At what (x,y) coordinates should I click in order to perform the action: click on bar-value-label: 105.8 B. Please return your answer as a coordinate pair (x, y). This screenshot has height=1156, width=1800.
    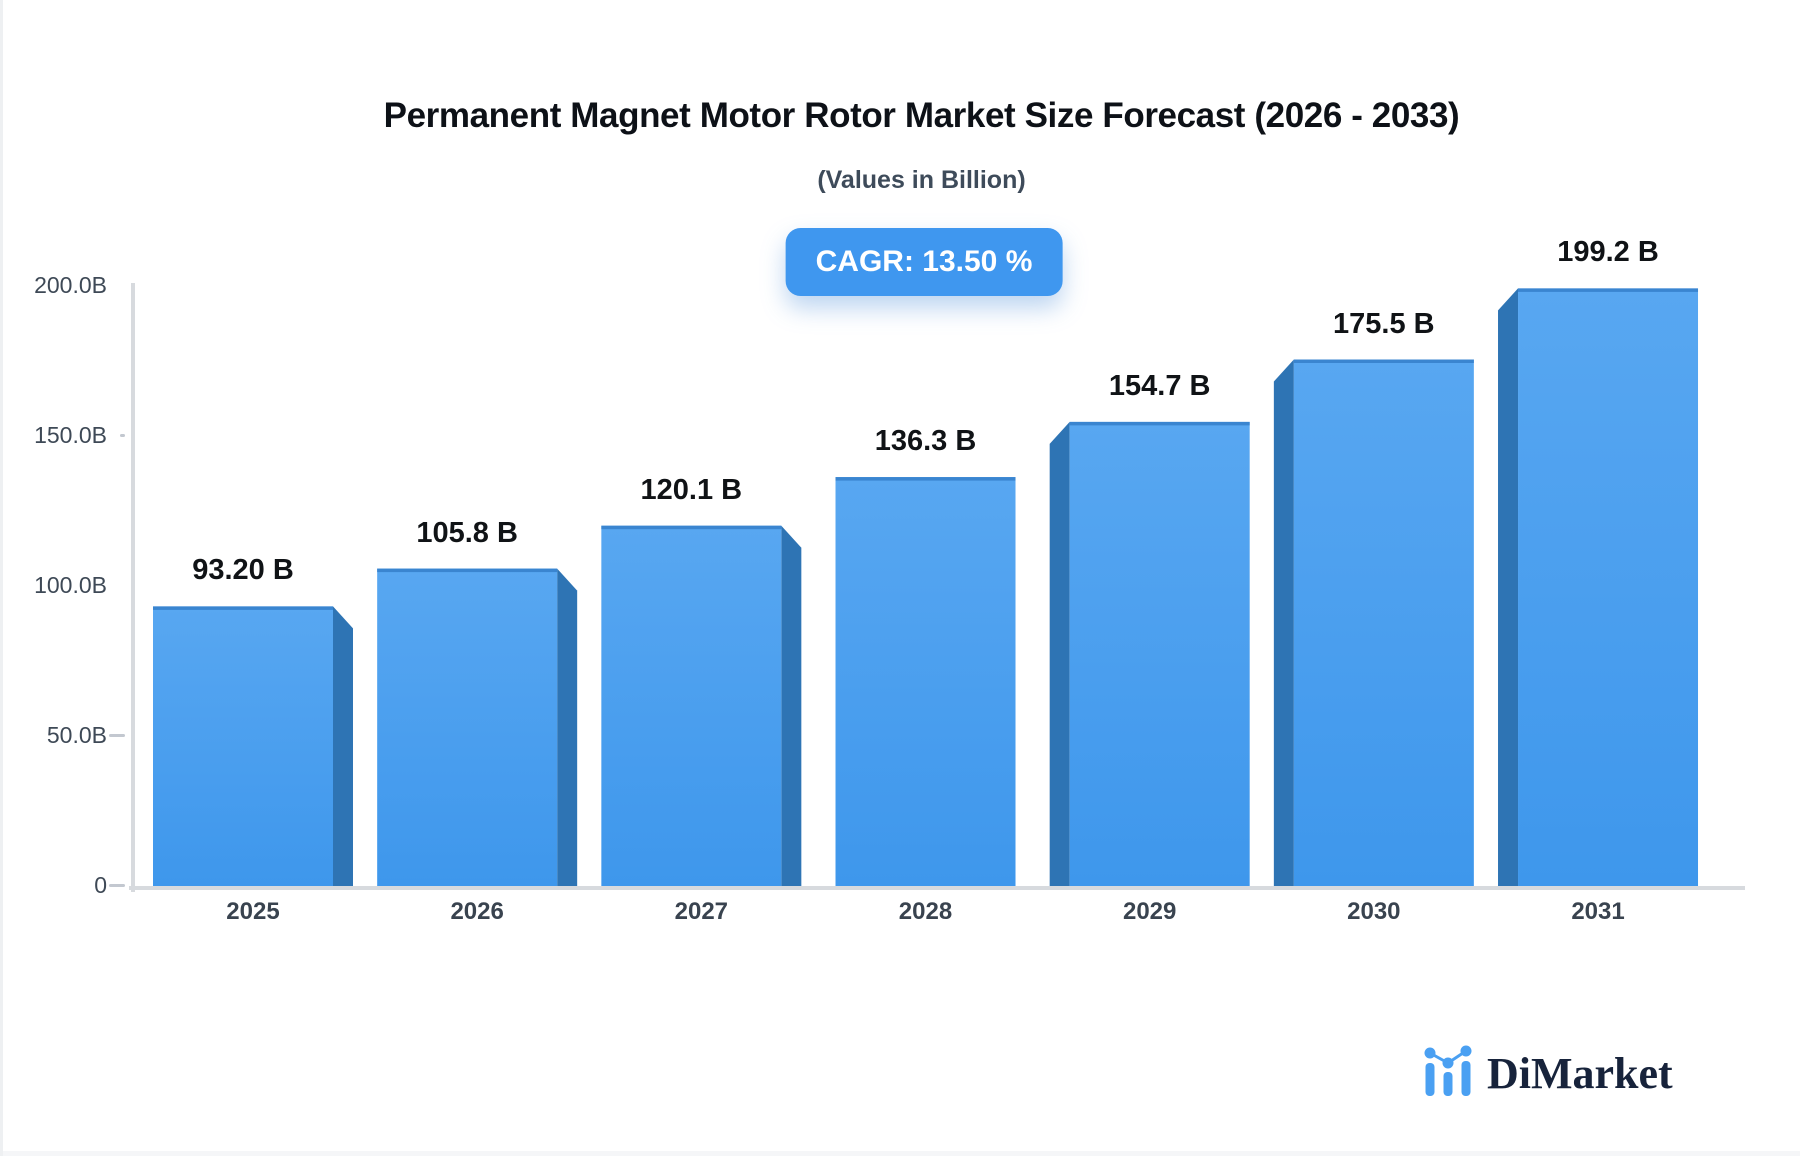
    Looking at the image, I should click on (467, 532).